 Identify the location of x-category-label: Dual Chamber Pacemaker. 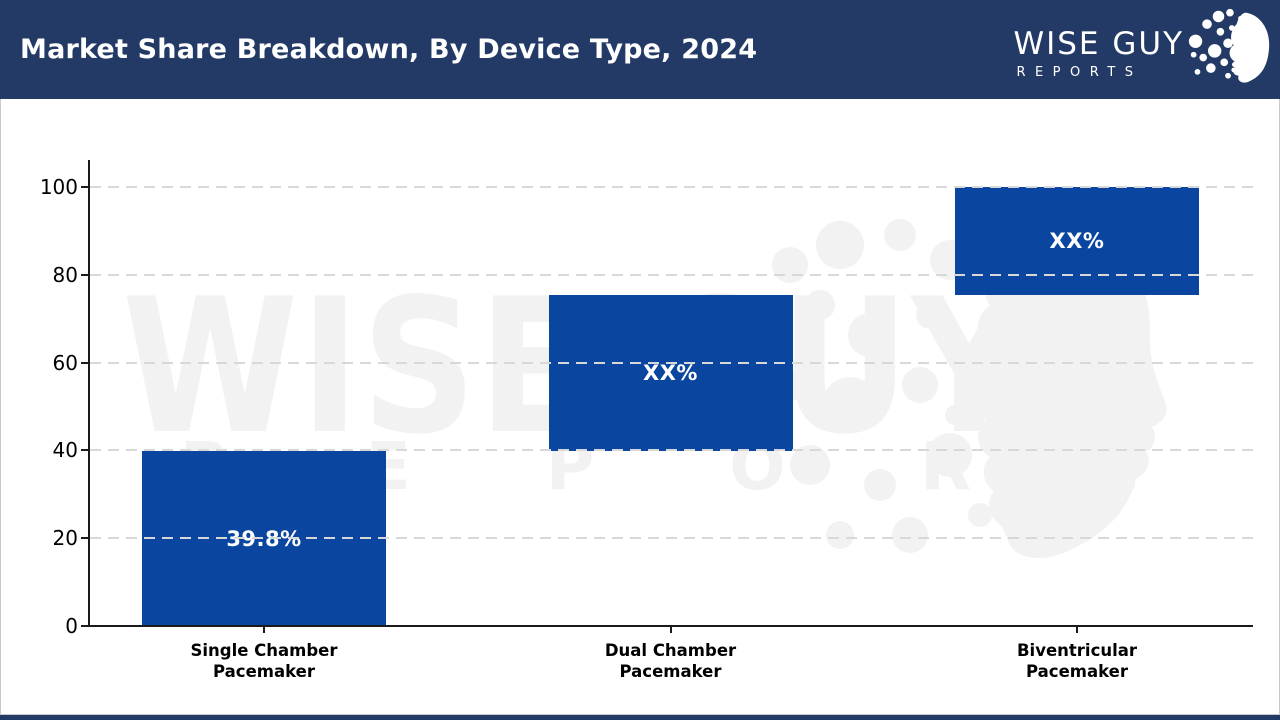
(671, 661).